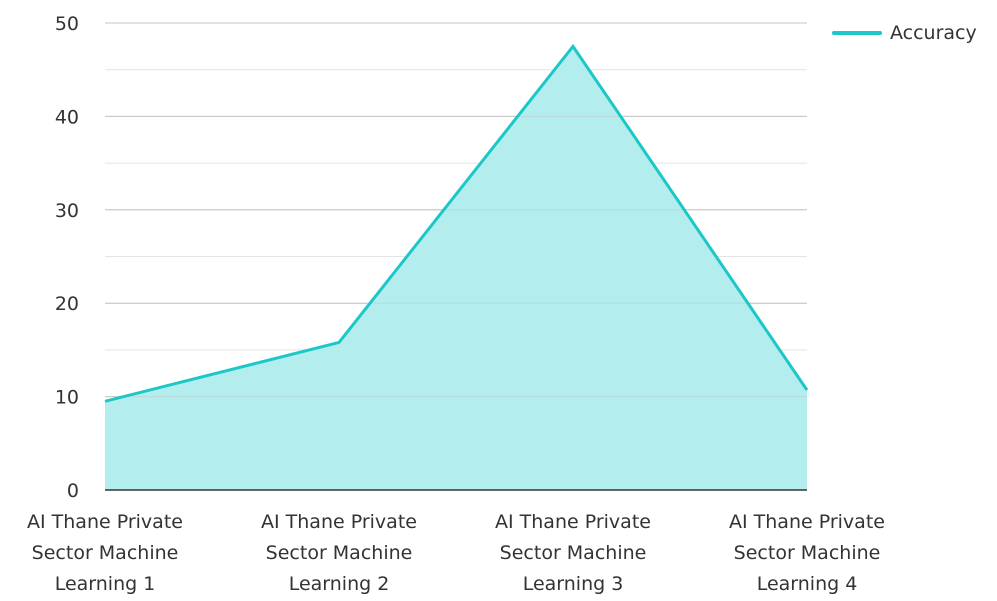 The width and height of the screenshot is (997, 601). I want to click on x-tick-label-2: Learning 2, so click(339, 584).